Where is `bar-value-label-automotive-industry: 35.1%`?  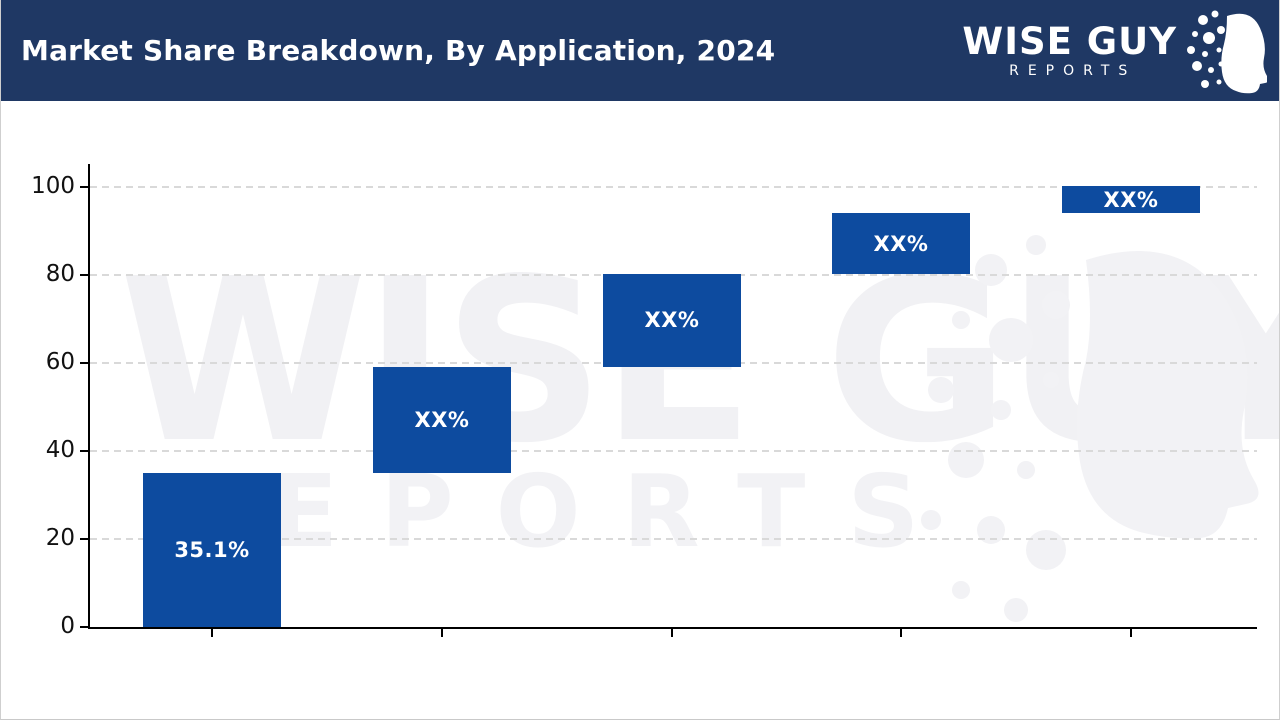
bar-value-label-automotive-industry: 35.1% is located at coordinates (212, 549).